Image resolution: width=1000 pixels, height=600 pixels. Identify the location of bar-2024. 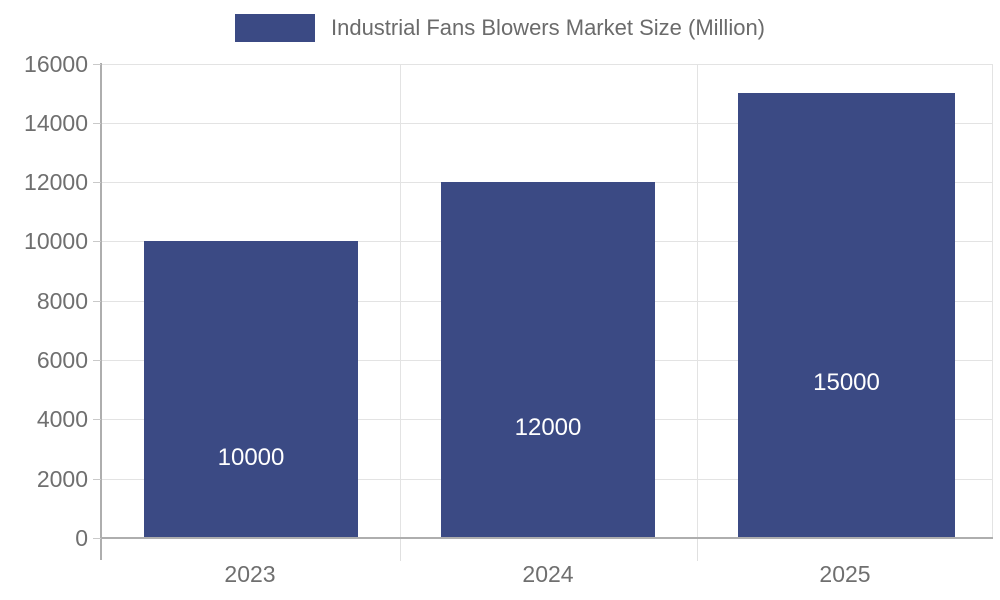
(548, 360).